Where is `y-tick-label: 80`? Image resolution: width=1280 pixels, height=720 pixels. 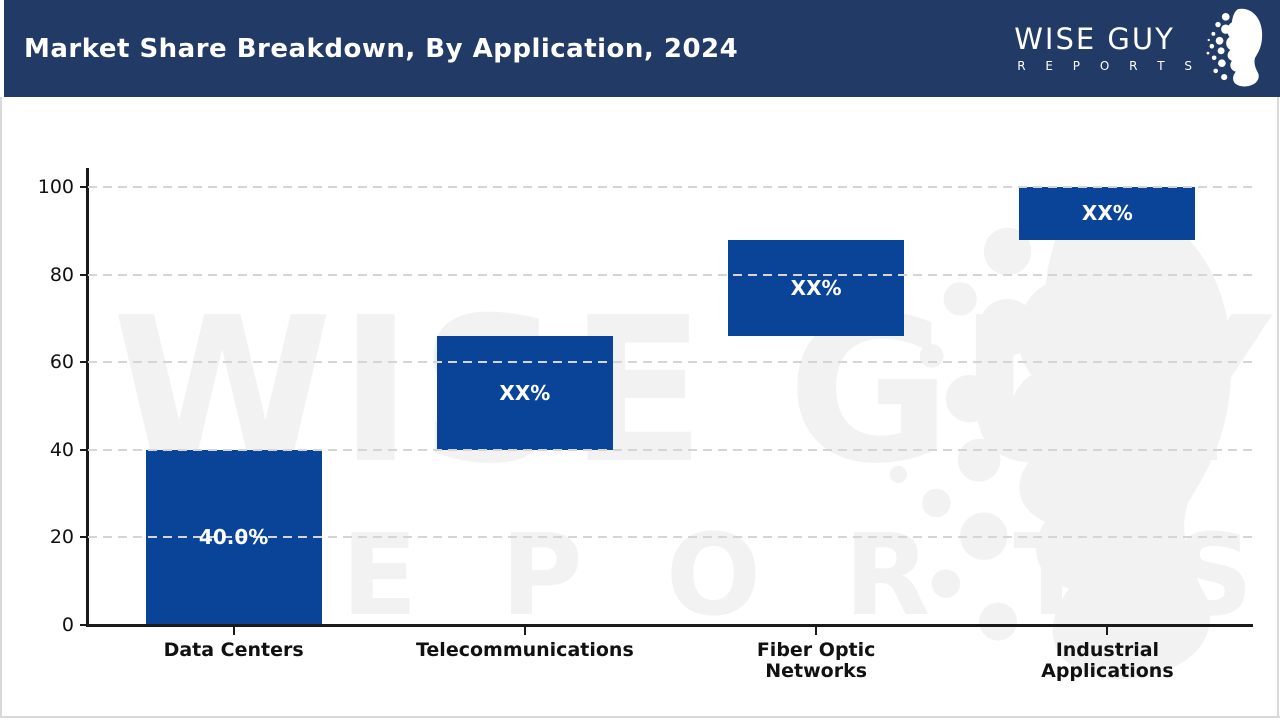 y-tick-label: 80 is located at coordinates (61, 274).